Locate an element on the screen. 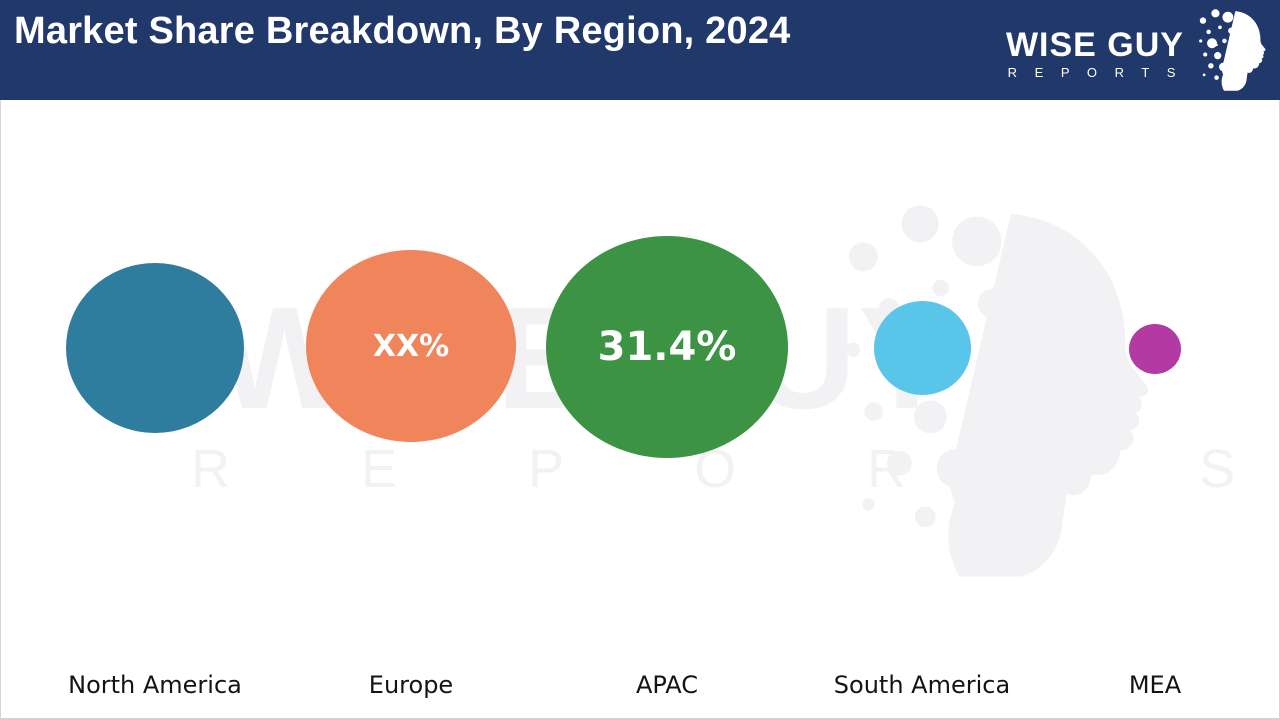 The height and width of the screenshot is (720, 1280). dotted-head-logo-icon is located at coordinates (1232, 50).